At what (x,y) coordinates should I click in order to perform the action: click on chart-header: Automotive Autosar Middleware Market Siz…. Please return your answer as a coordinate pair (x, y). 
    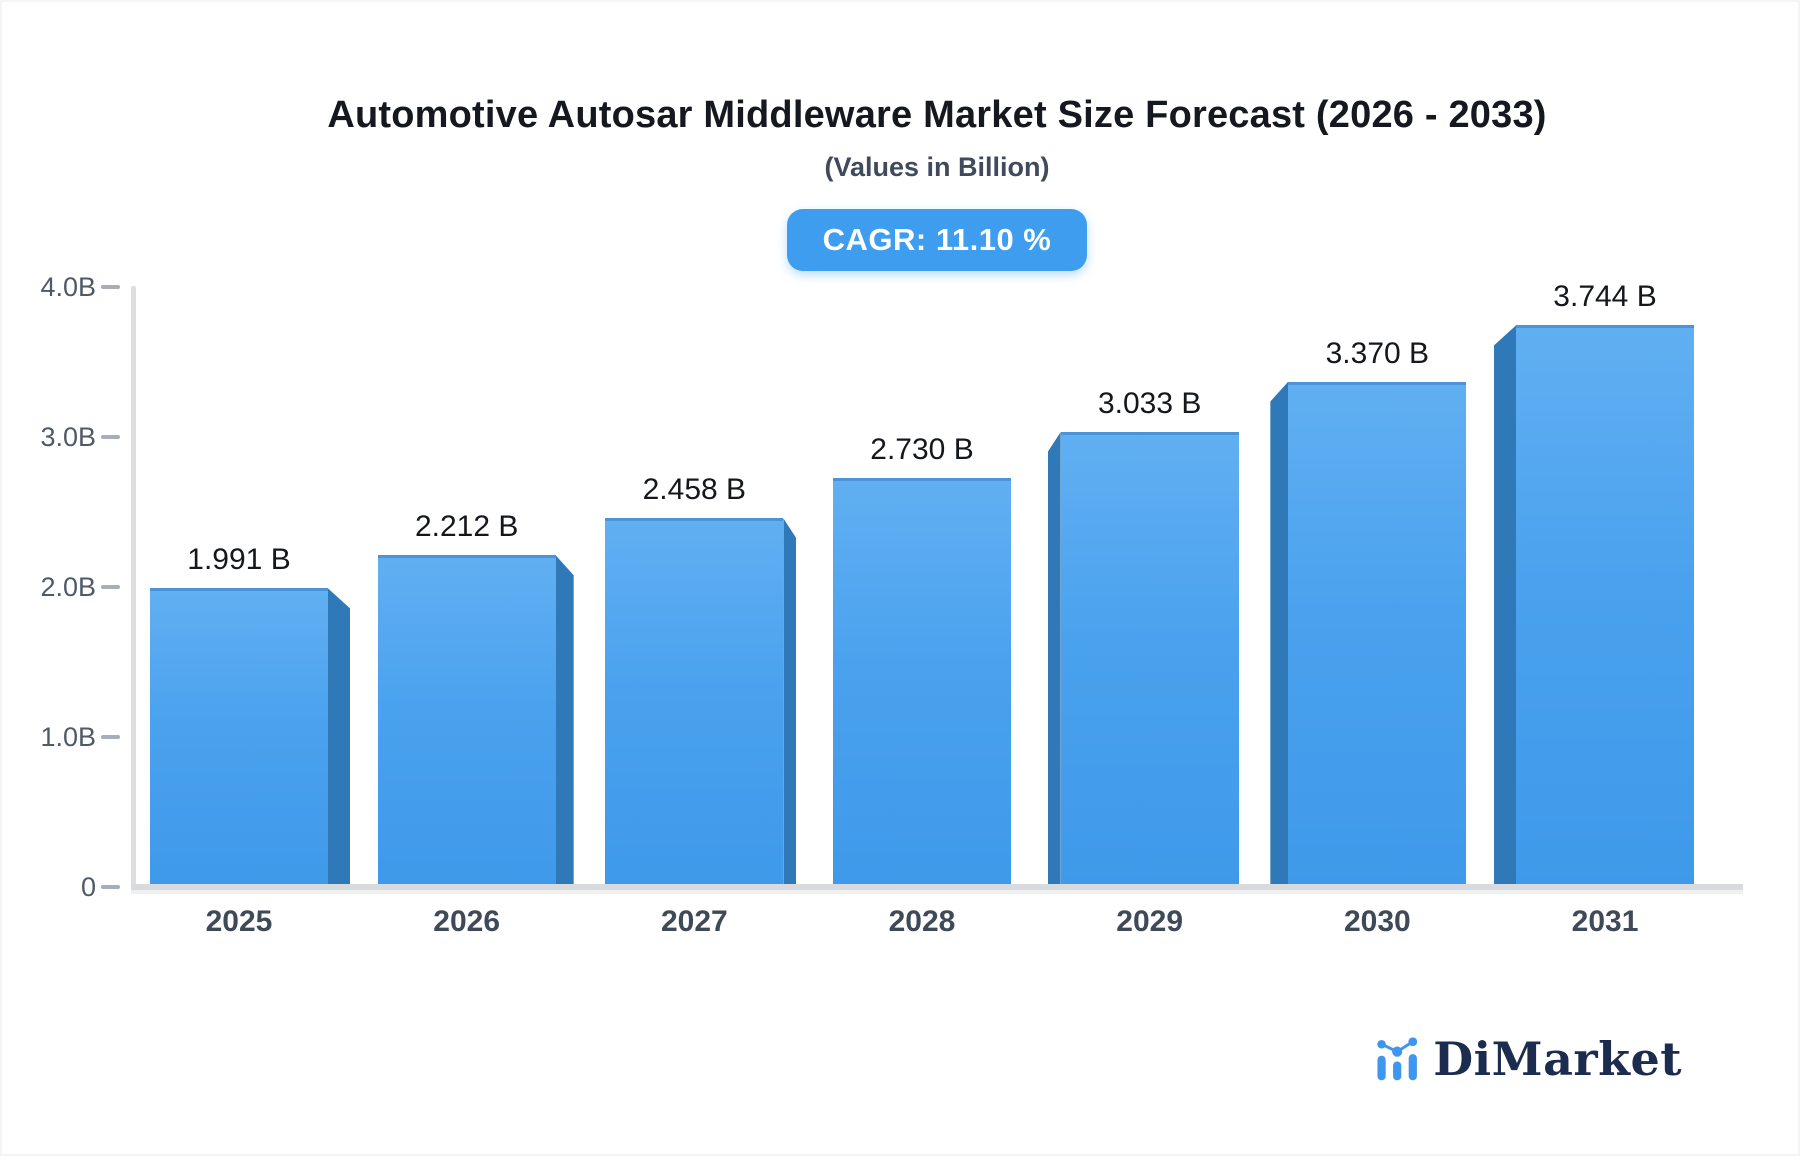
    Looking at the image, I should click on (937, 182).